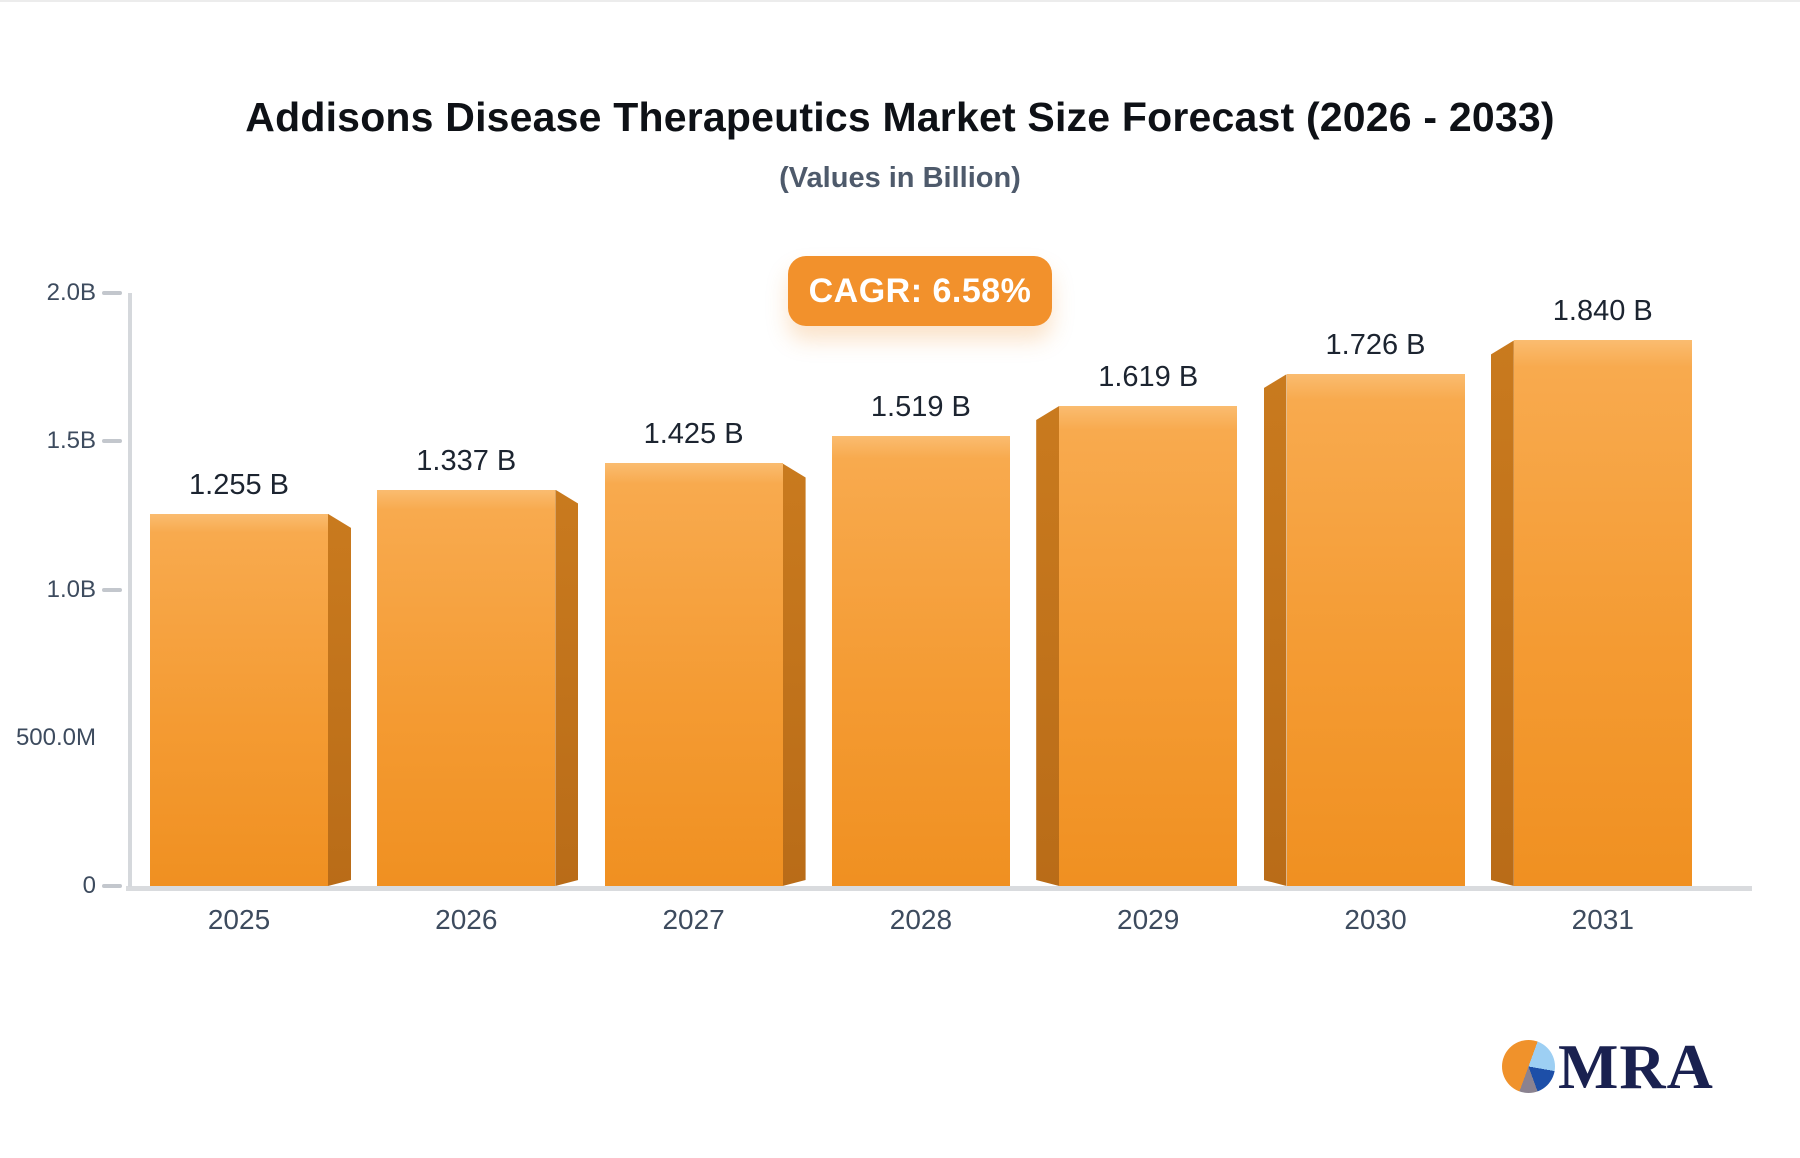 The height and width of the screenshot is (1158, 1800). I want to click on y-axis-tick-label: 1.0B, so click(71, 589).